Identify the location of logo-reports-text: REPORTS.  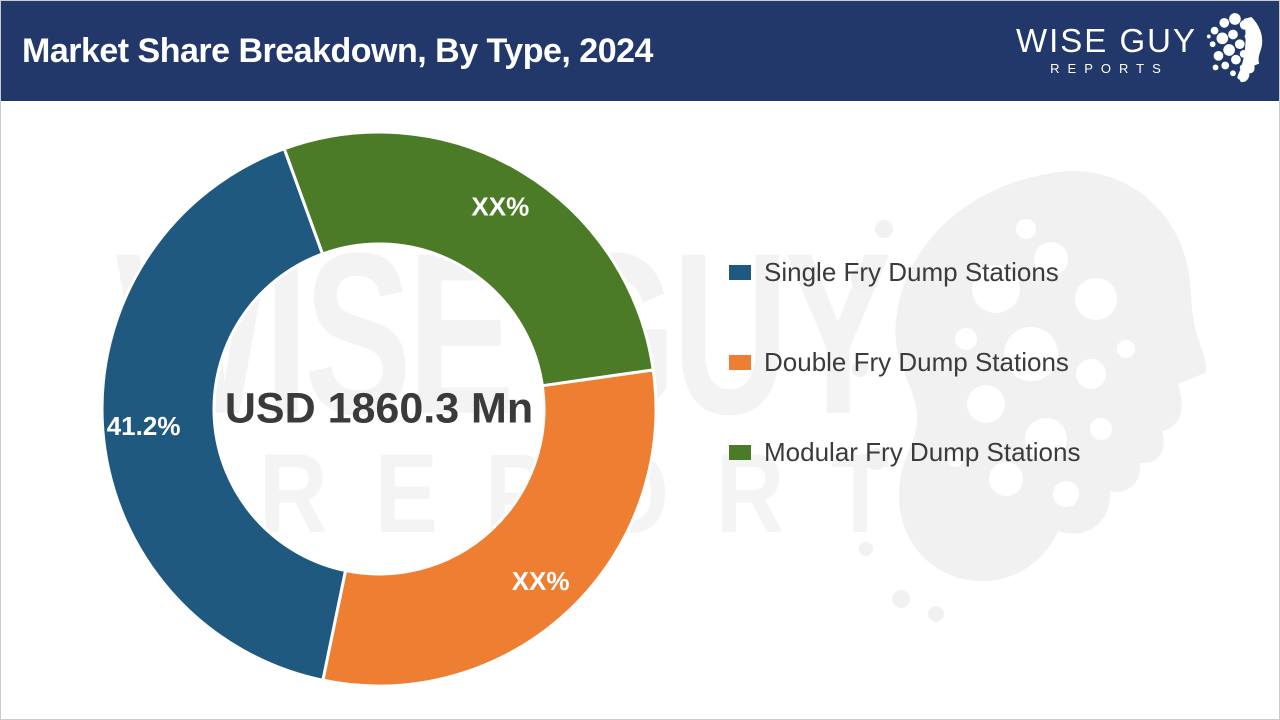
(1109, 68).